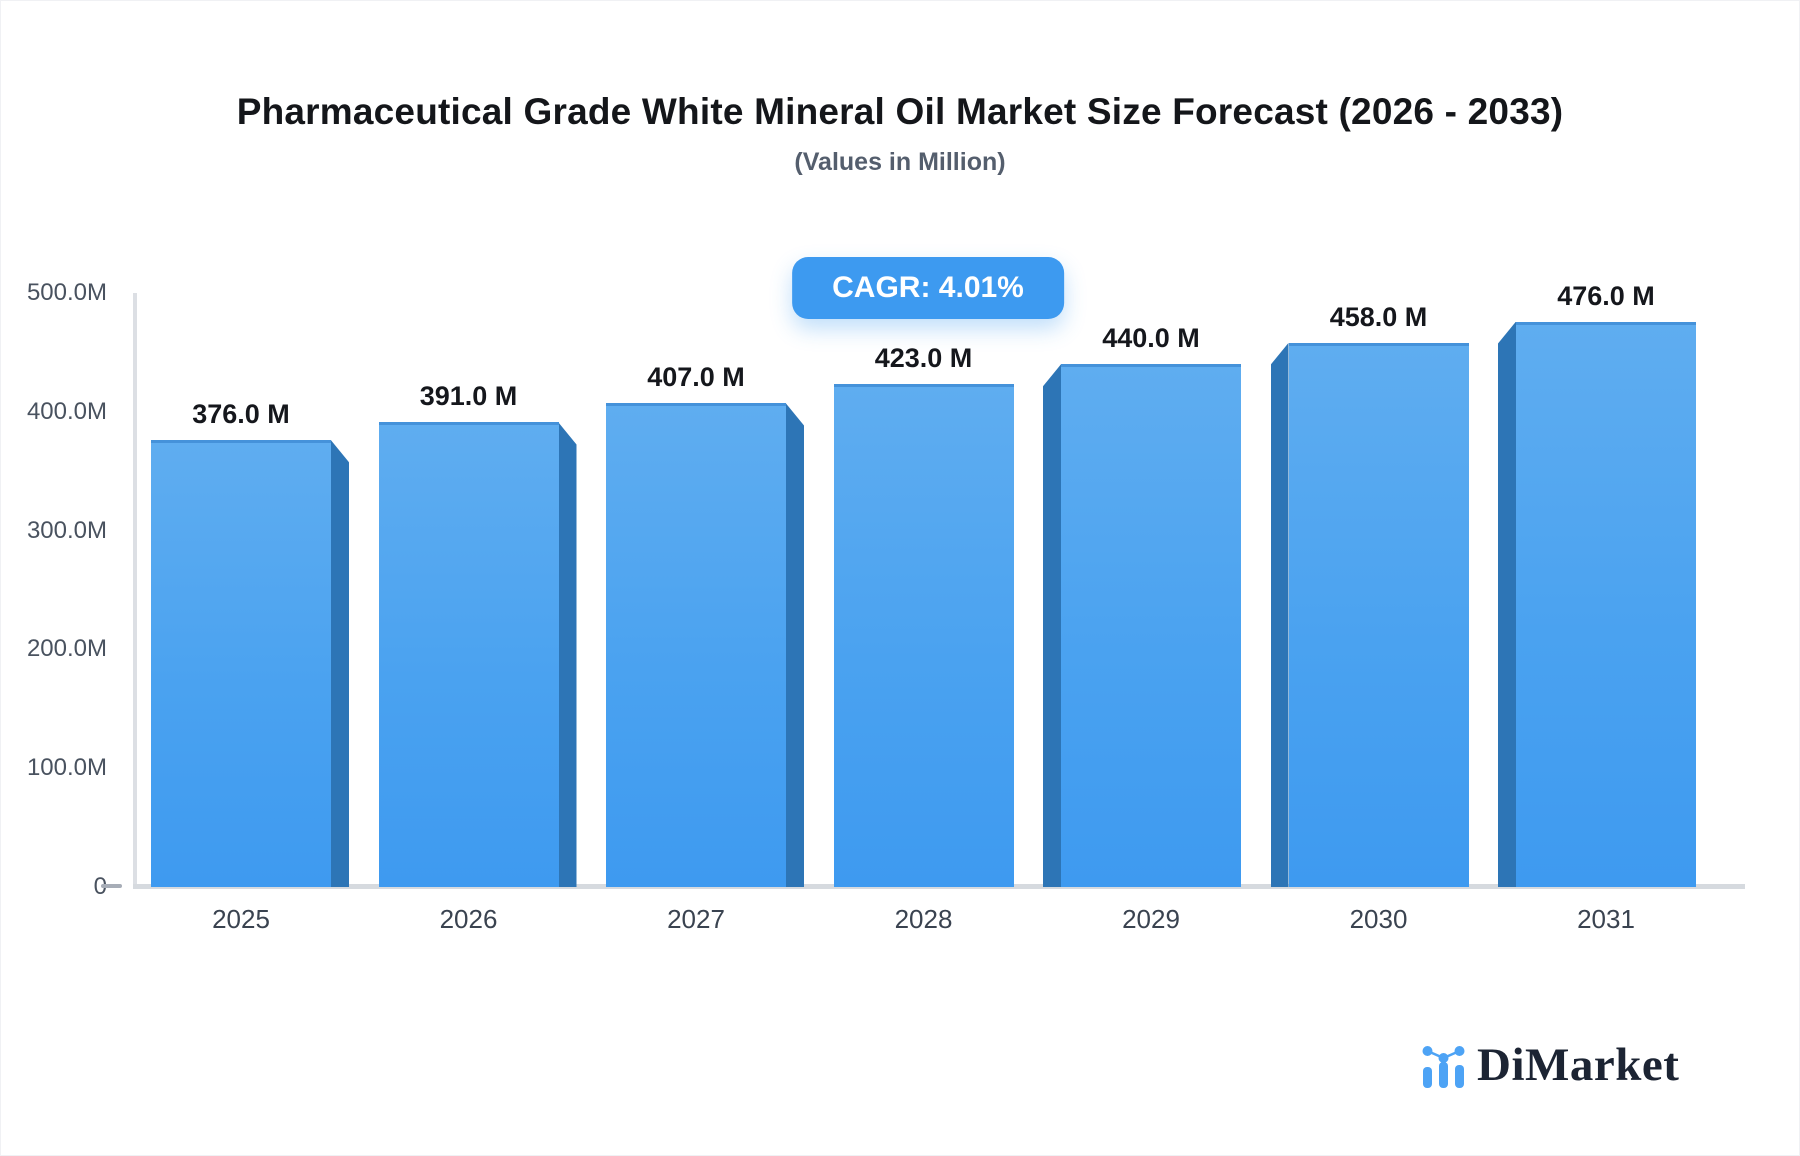 Image resolution: width=1800 pixels, height=1156 pixels. I want to click on bar-value-label: 458.0 M, so click(1378, 316).